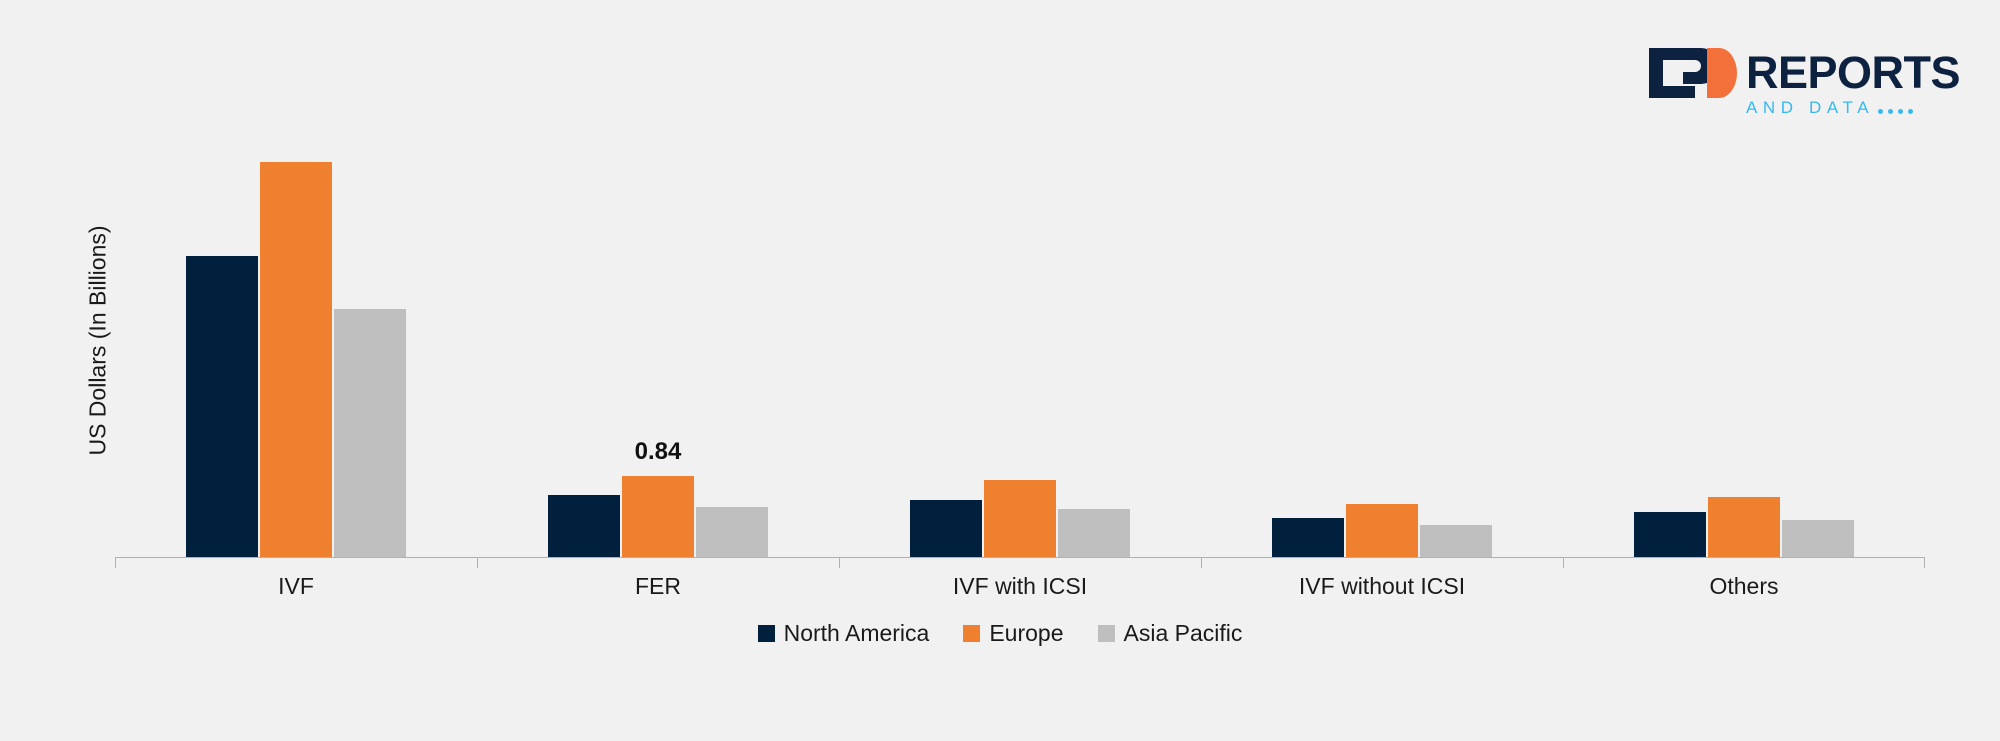 The image size is (2000, 741). Describe the element at coordinates (732, 531) in the screenshot. I see `bar-fer-asia-pacific` at that location.